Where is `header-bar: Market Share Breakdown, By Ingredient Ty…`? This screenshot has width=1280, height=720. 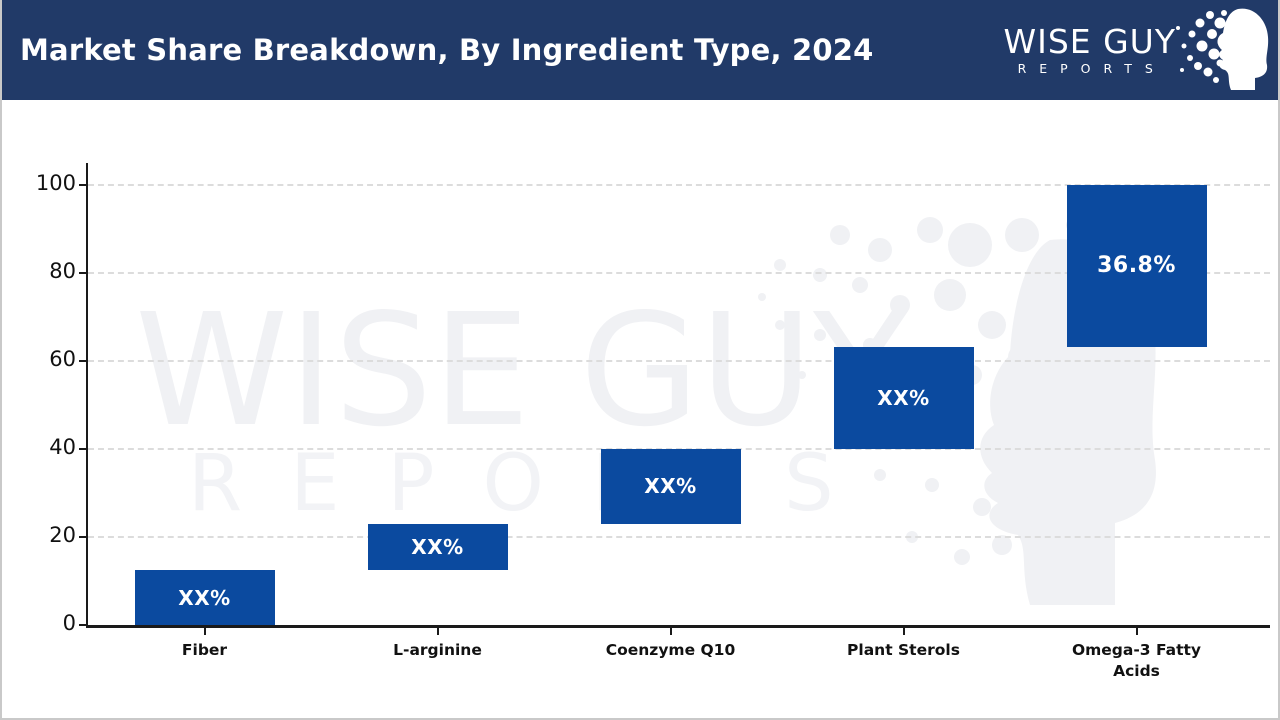
header-bar: Market Share Breakdown, By Ingredient Ty… is located at coordinates (640, 50).